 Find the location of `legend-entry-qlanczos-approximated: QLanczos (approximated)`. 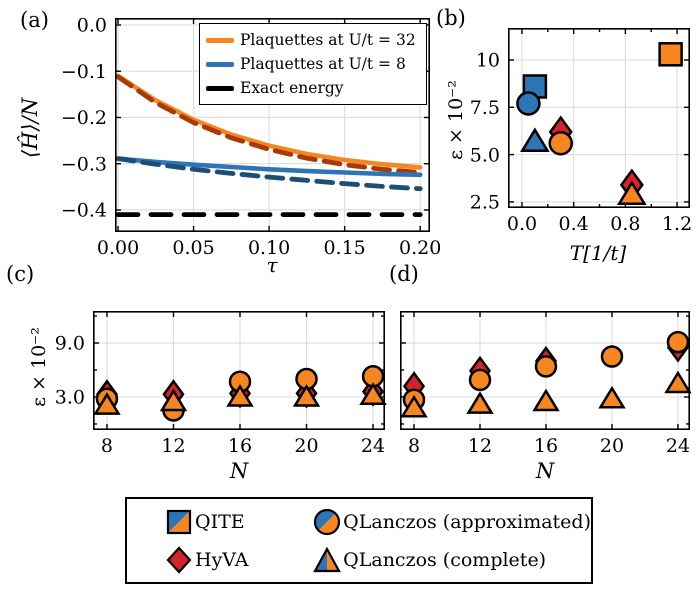

legend-entry-qlanczos-approximated: QLanczos (approximated) is located at coordinates (452, 522).